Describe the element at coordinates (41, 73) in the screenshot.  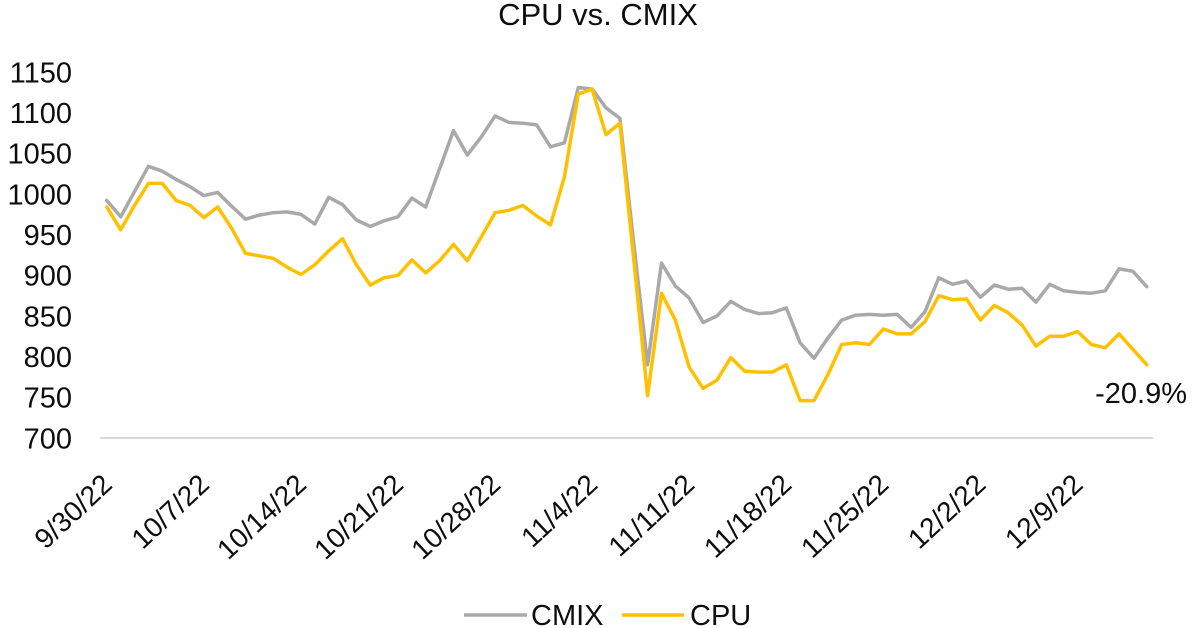
I see `svg-text: 1150` at that location.